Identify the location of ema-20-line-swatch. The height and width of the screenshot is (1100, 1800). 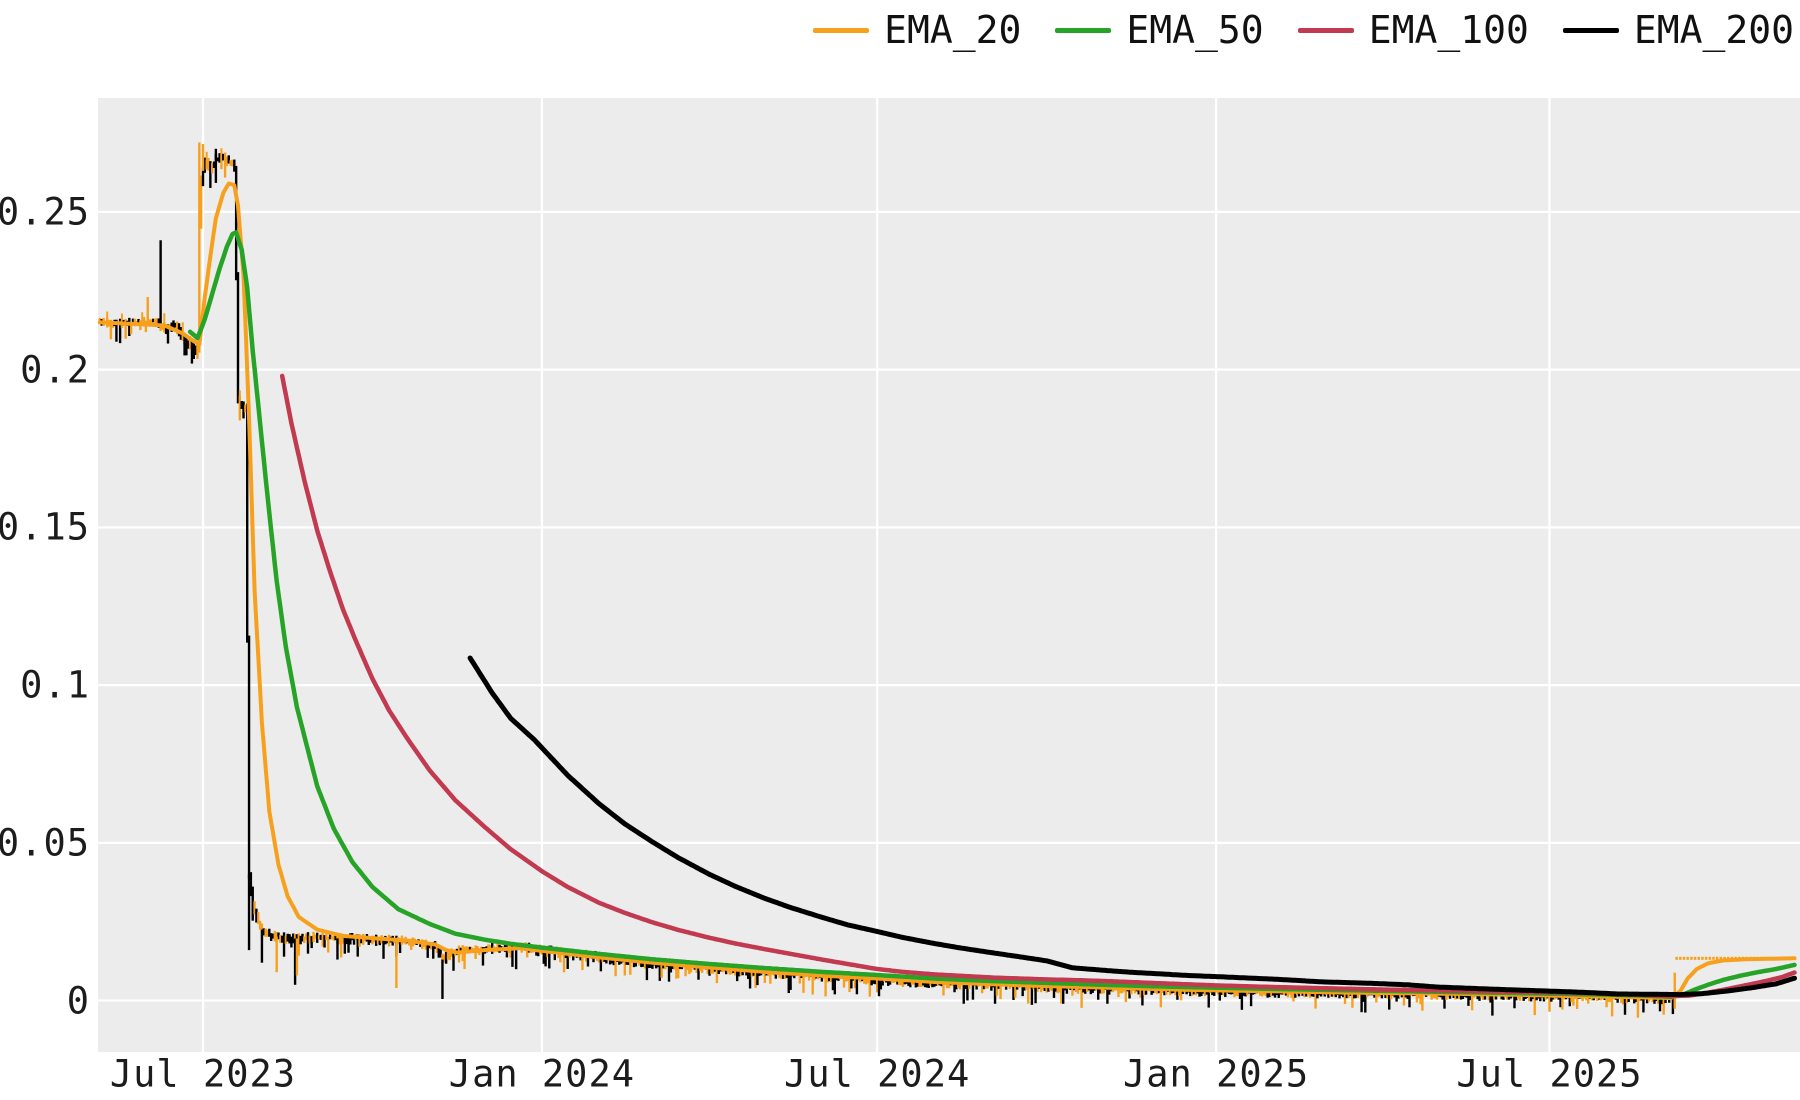
(841, 30).